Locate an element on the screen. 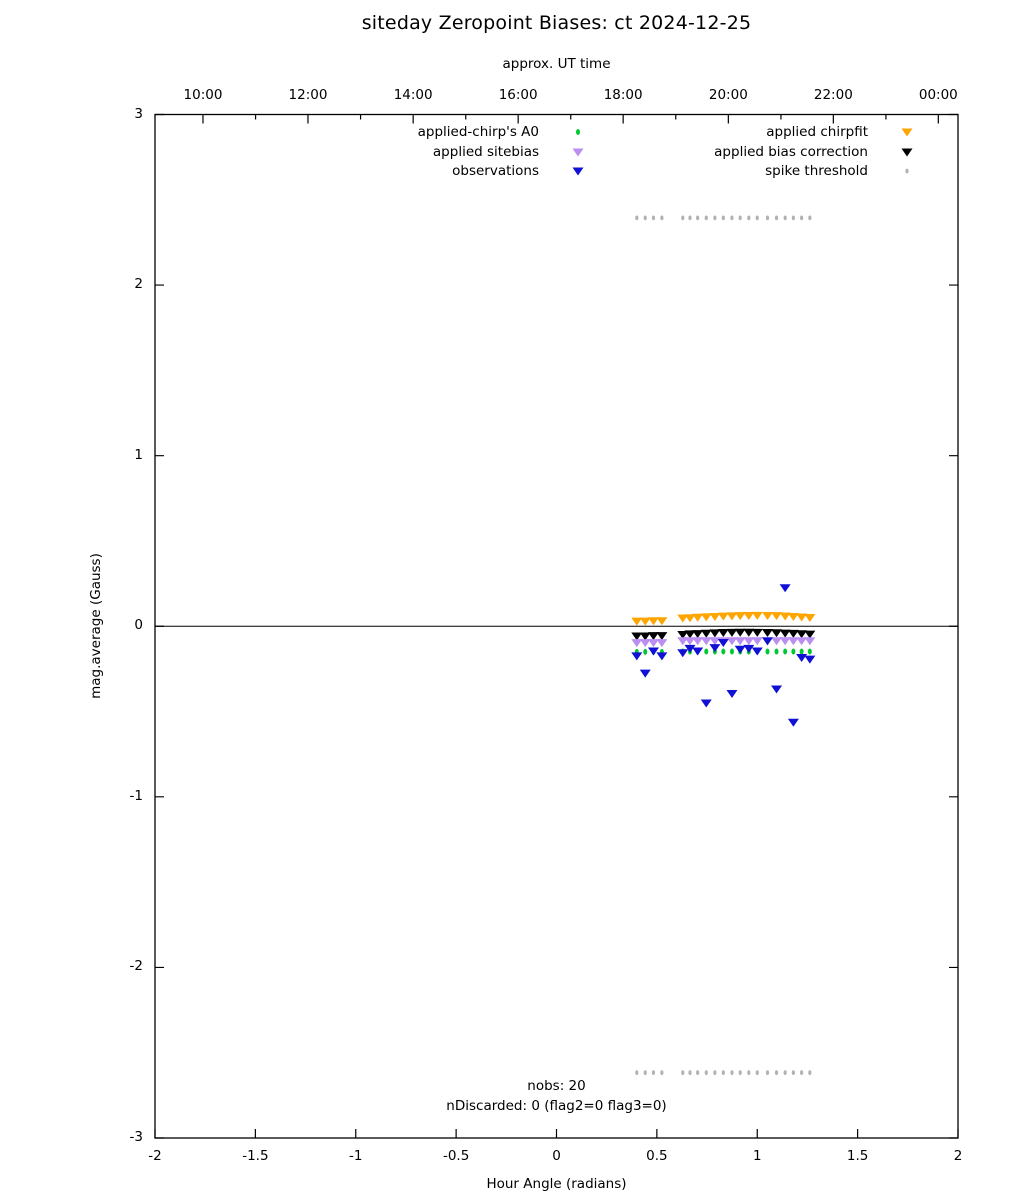  y-tick-label: 2 is located at coordinates (138, 284).